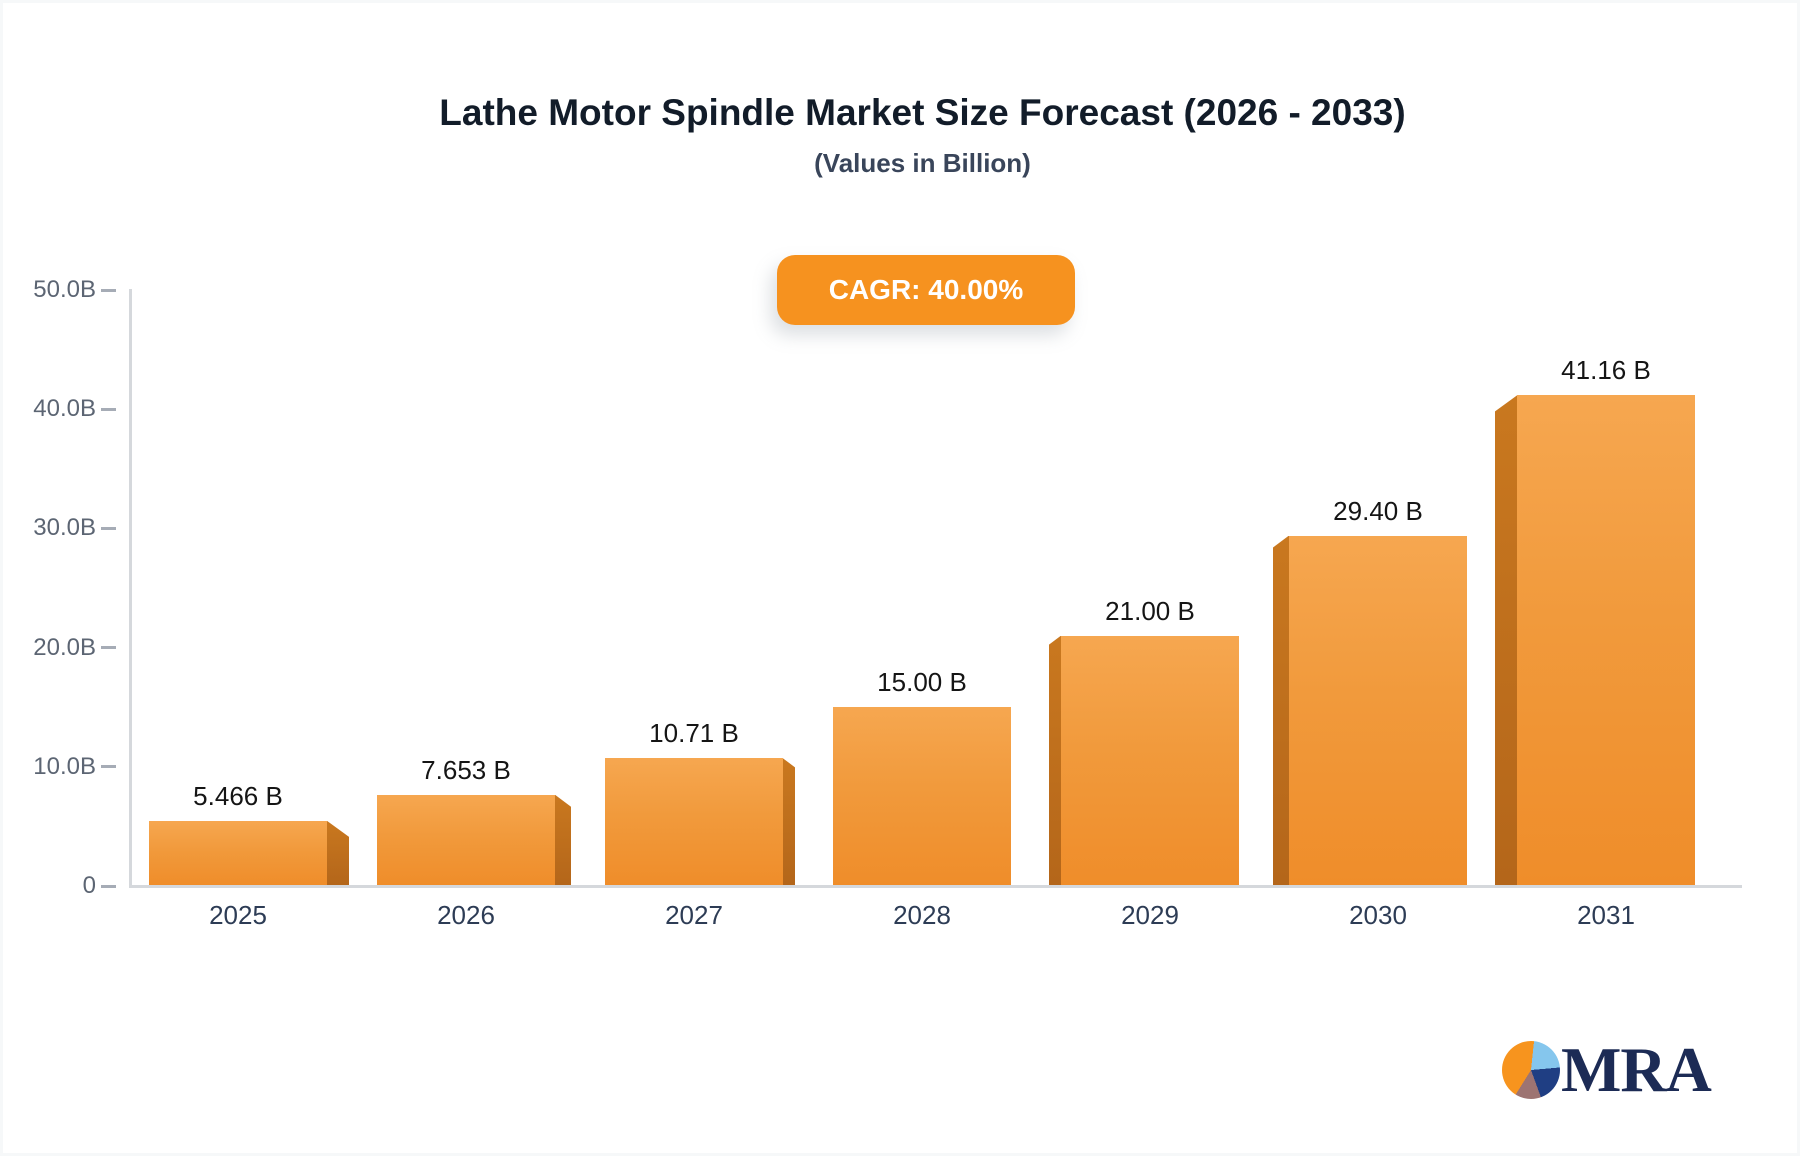 The width and height of the screenshot is (1800, 1156). What do you see at coordinates (1531, 1070) in the screenshot?
I see `mra-pie-chart-icon` at bounding box center [1531, 1070].